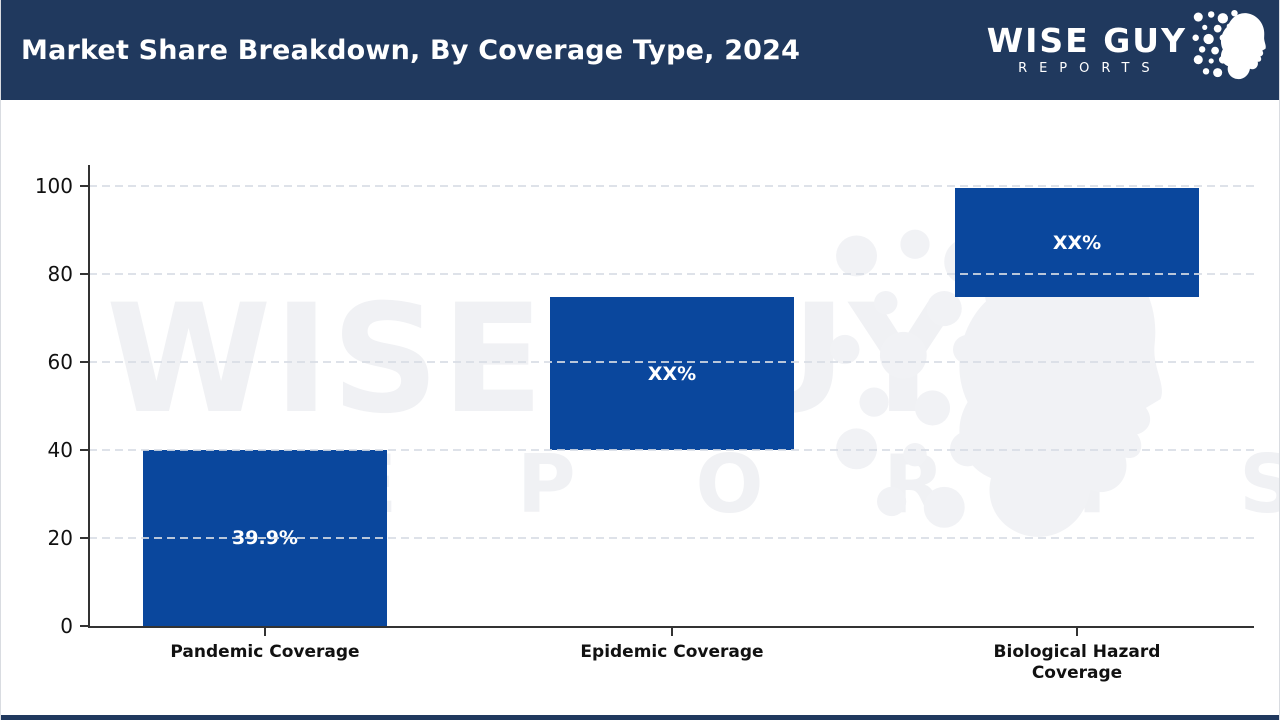  I want to click on y-tick-label: 100, so click(53, 186).